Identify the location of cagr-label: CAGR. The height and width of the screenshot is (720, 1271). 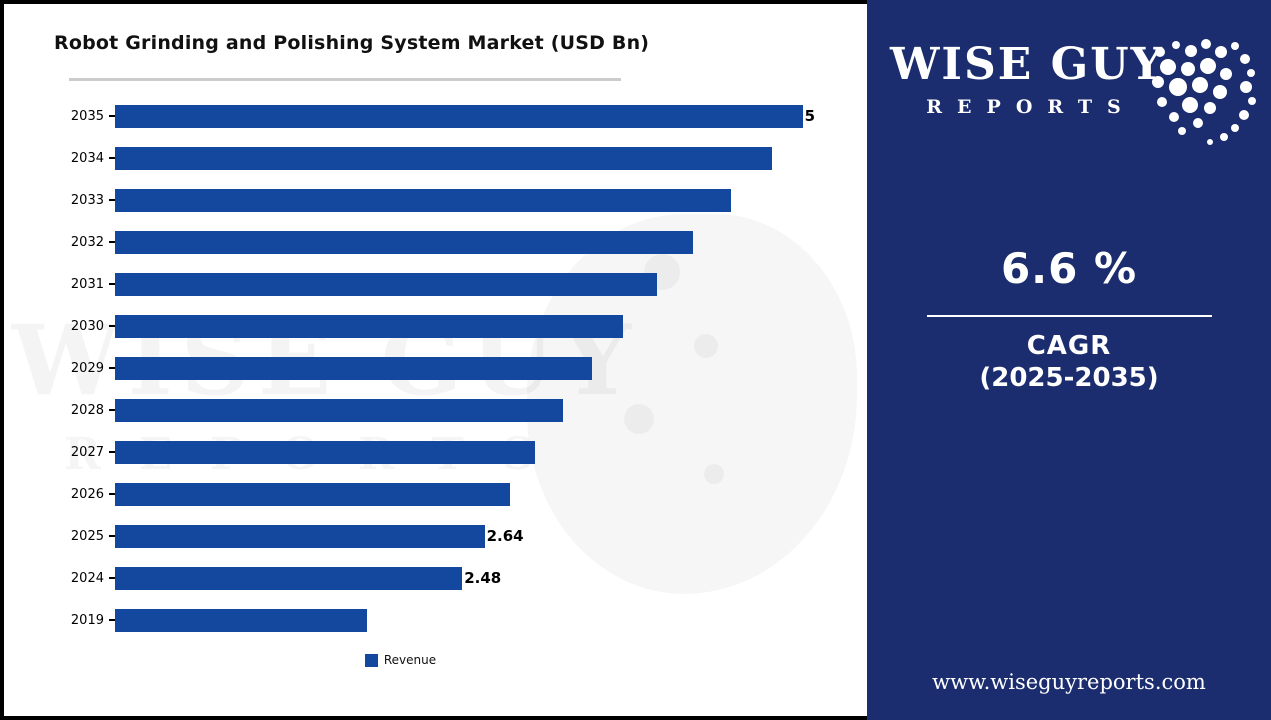
(1069, 346).